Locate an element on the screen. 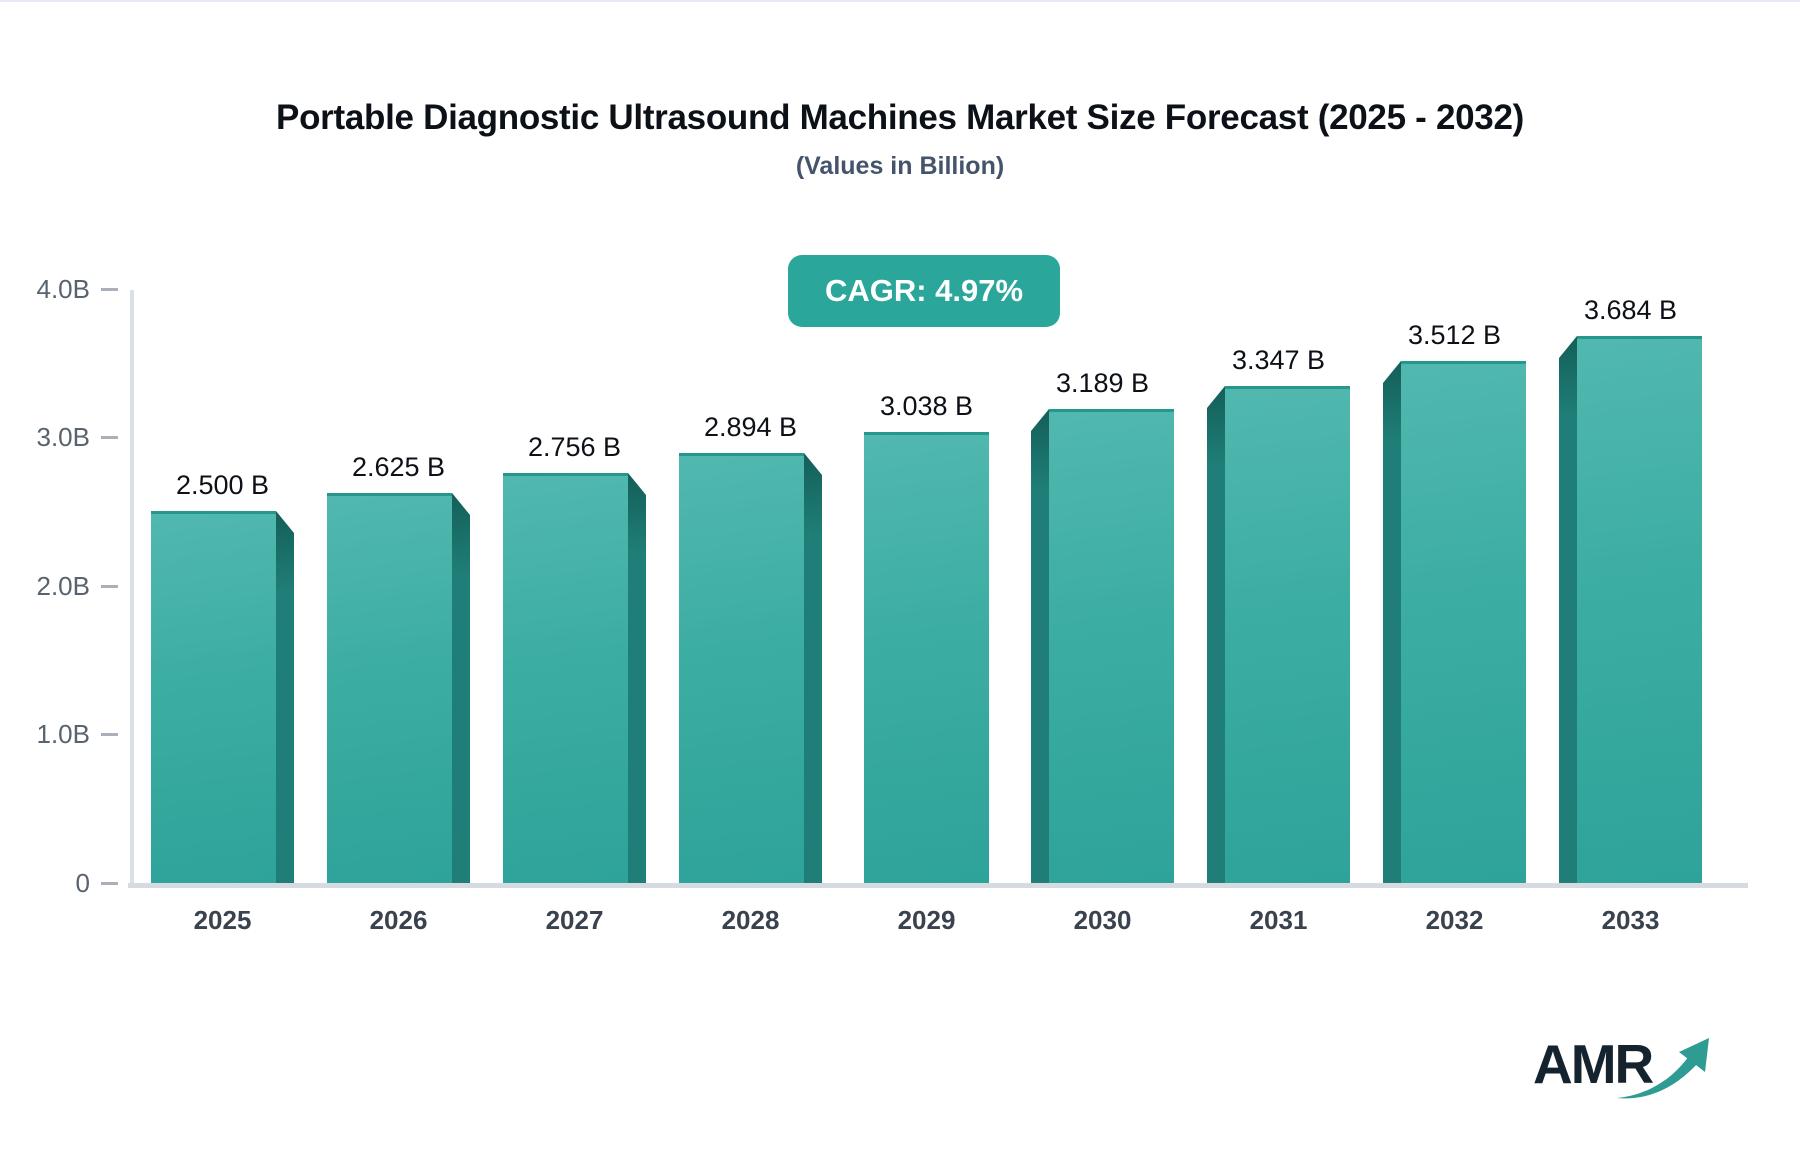 This screenshot has height=1156, width=1800. x-tick-label-2031: 2031 is located at coordinates (1278, 920).